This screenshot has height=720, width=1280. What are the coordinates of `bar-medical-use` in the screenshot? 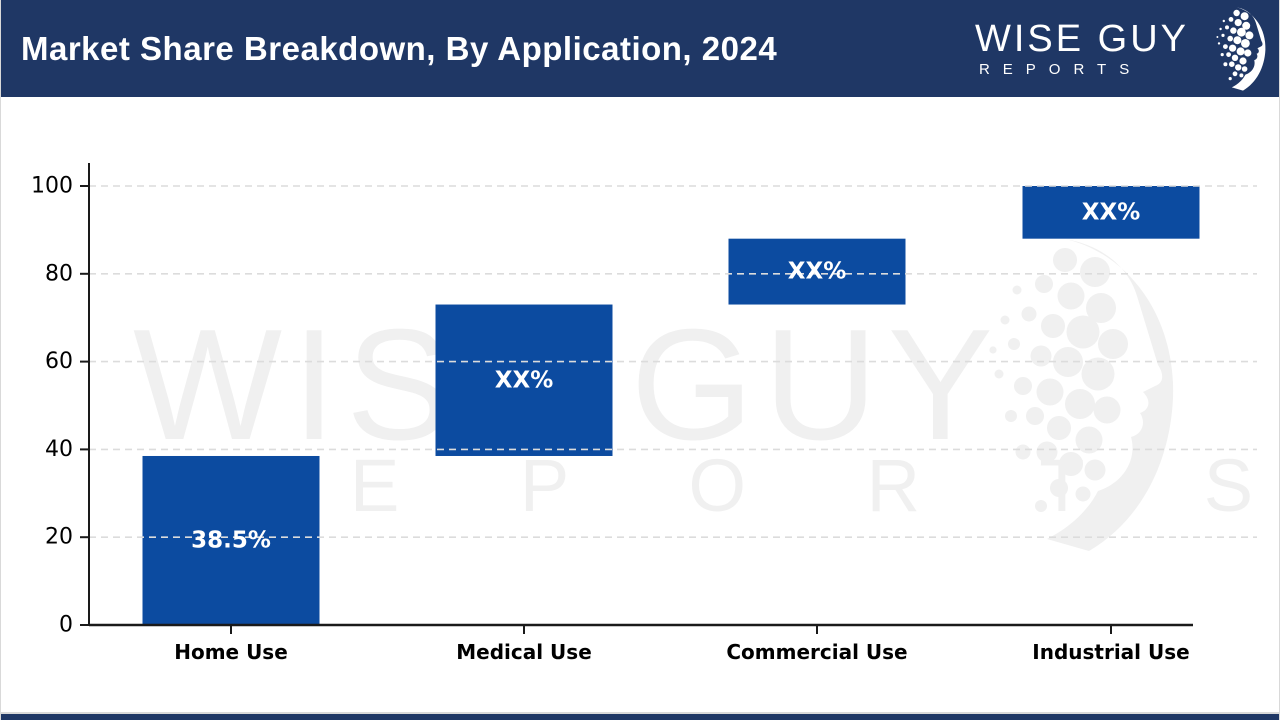 It's located at (524, 380).